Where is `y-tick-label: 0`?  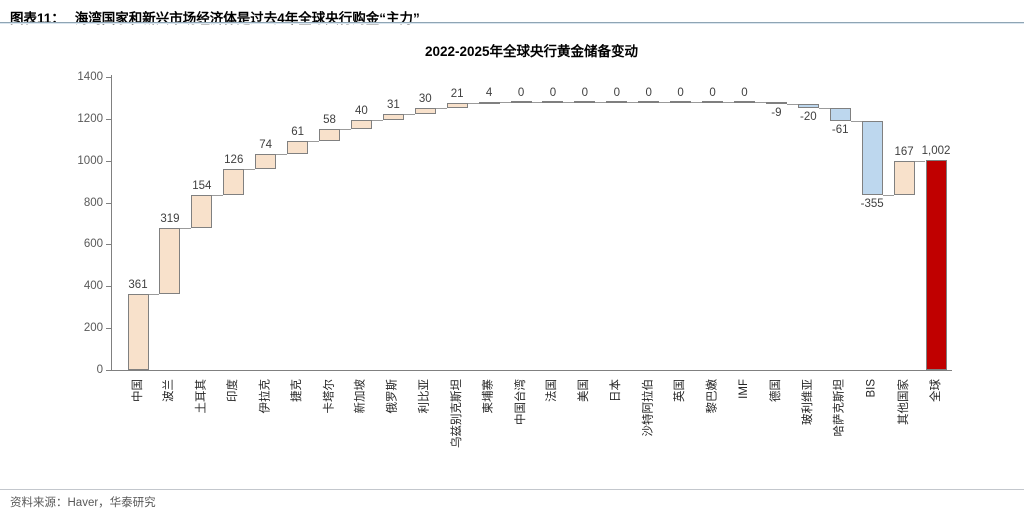
y-tick-label: 0 is located at coordinates (99, 370).